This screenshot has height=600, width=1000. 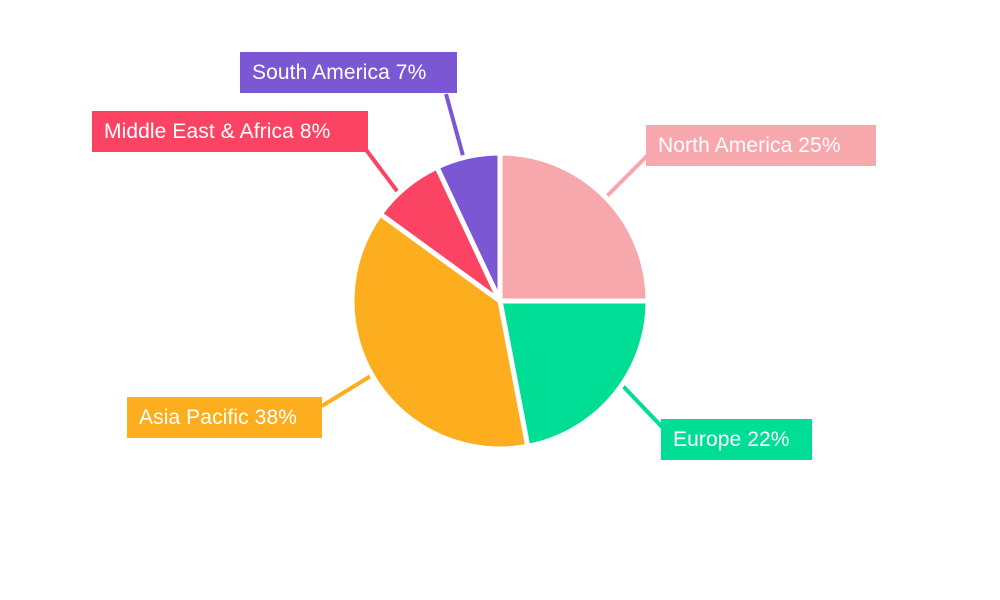 What do you see at coordinates (468, 227) in the screenshot?
I see `pie-slice-south-america` at bounding box center [468, 227].